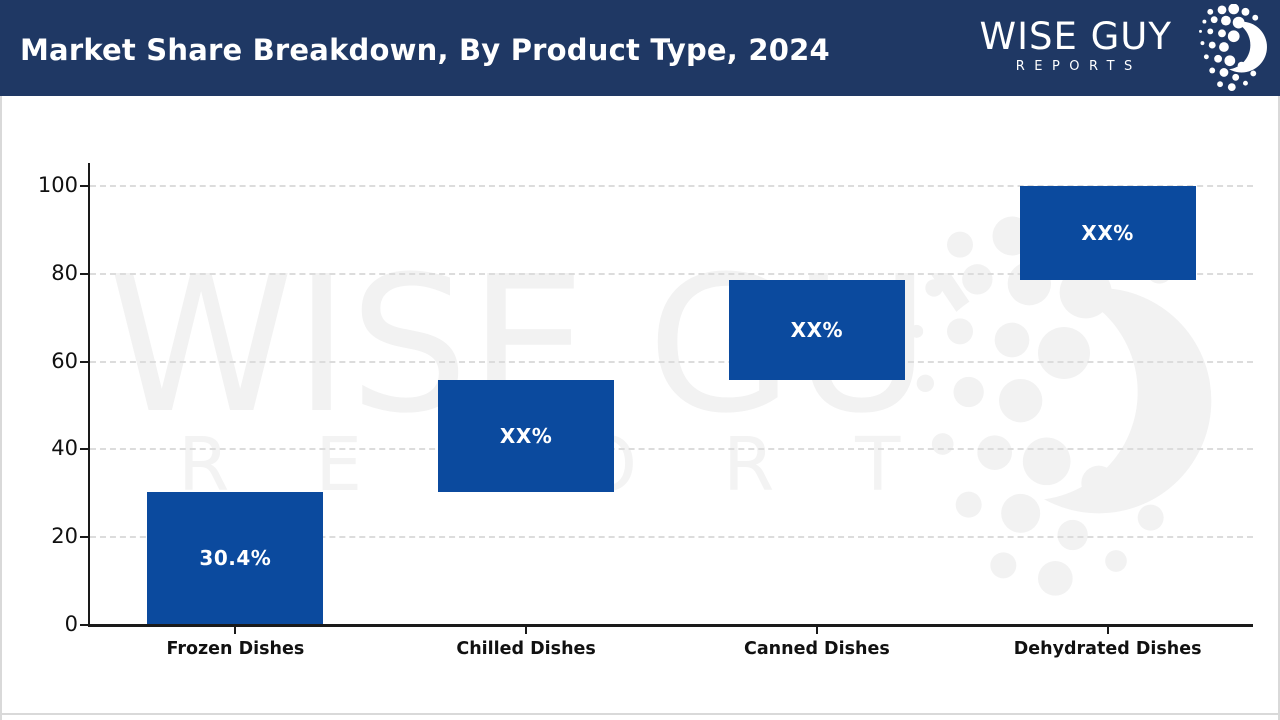 This screenshot has width=1280, height=720. What do you see at coordinates (64, 272) in the screenshot?
I see `y-tick-label: 80` at bounding box center [64, 272].